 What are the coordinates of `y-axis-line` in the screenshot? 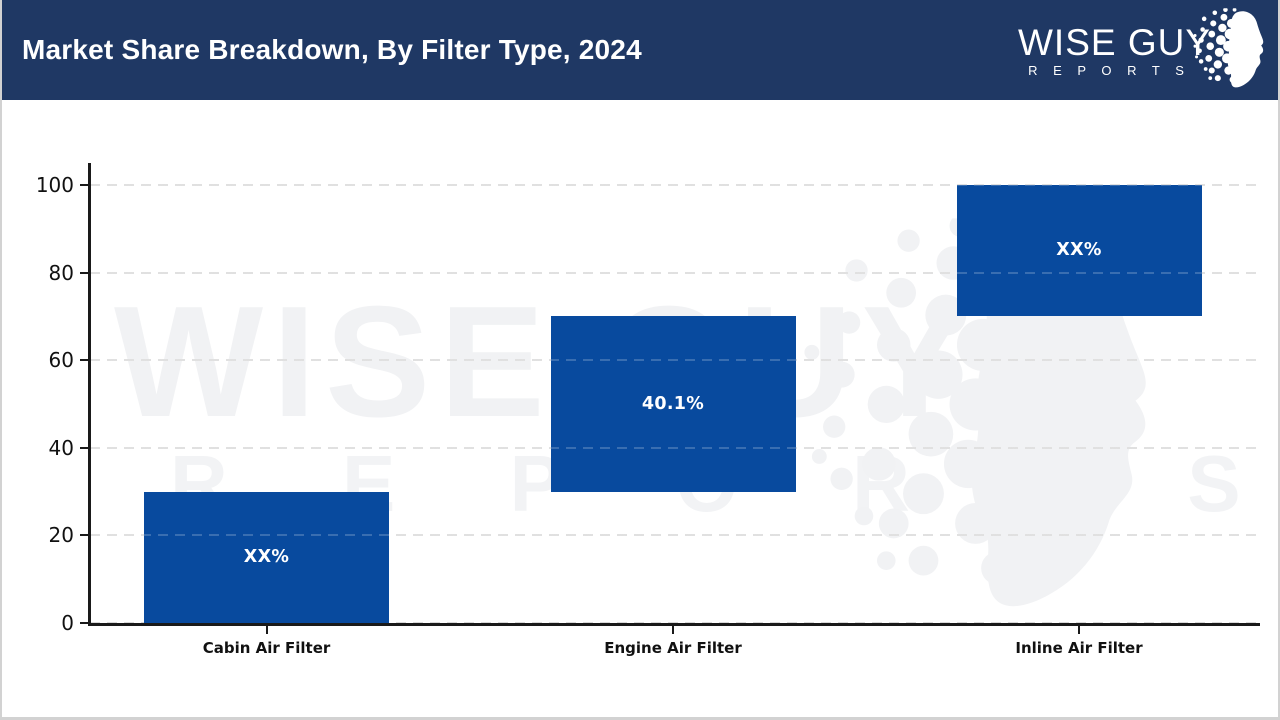 It's located at (89, 394).